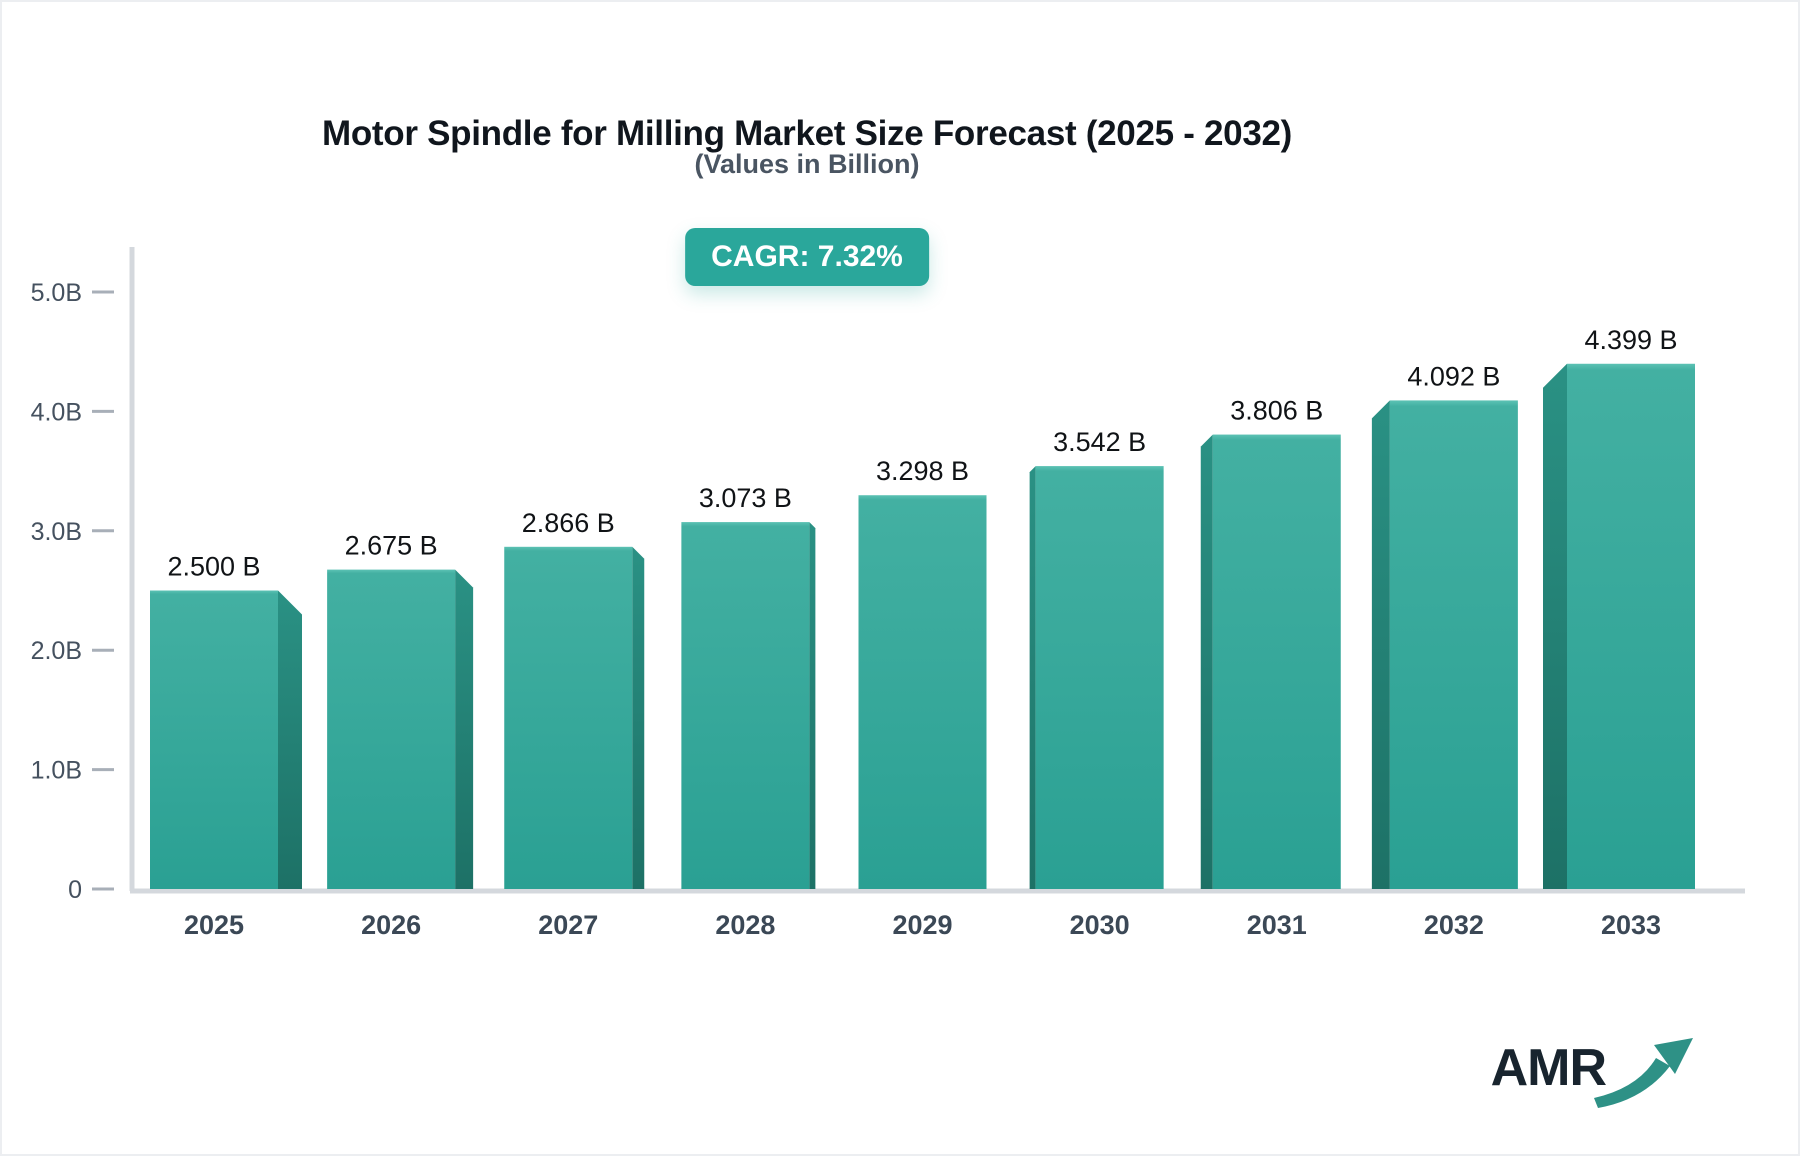 This screenshot has width=1800, height=1156. I want to click on y-tick-label: 1.0B, so click(56, 771).